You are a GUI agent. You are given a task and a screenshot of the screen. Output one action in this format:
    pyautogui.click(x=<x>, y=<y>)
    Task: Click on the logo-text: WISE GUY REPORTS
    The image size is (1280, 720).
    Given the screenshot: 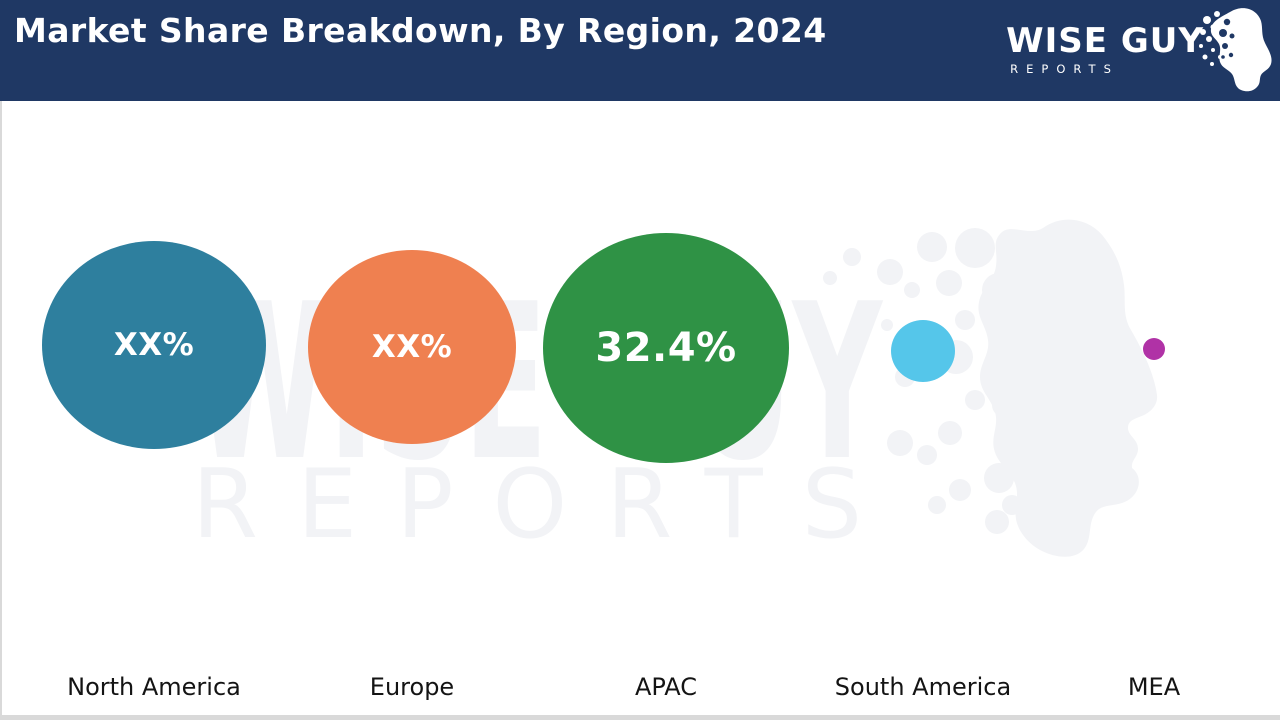 What is the action you would take?
    pyautogui.click(x=1105, y=48)
    